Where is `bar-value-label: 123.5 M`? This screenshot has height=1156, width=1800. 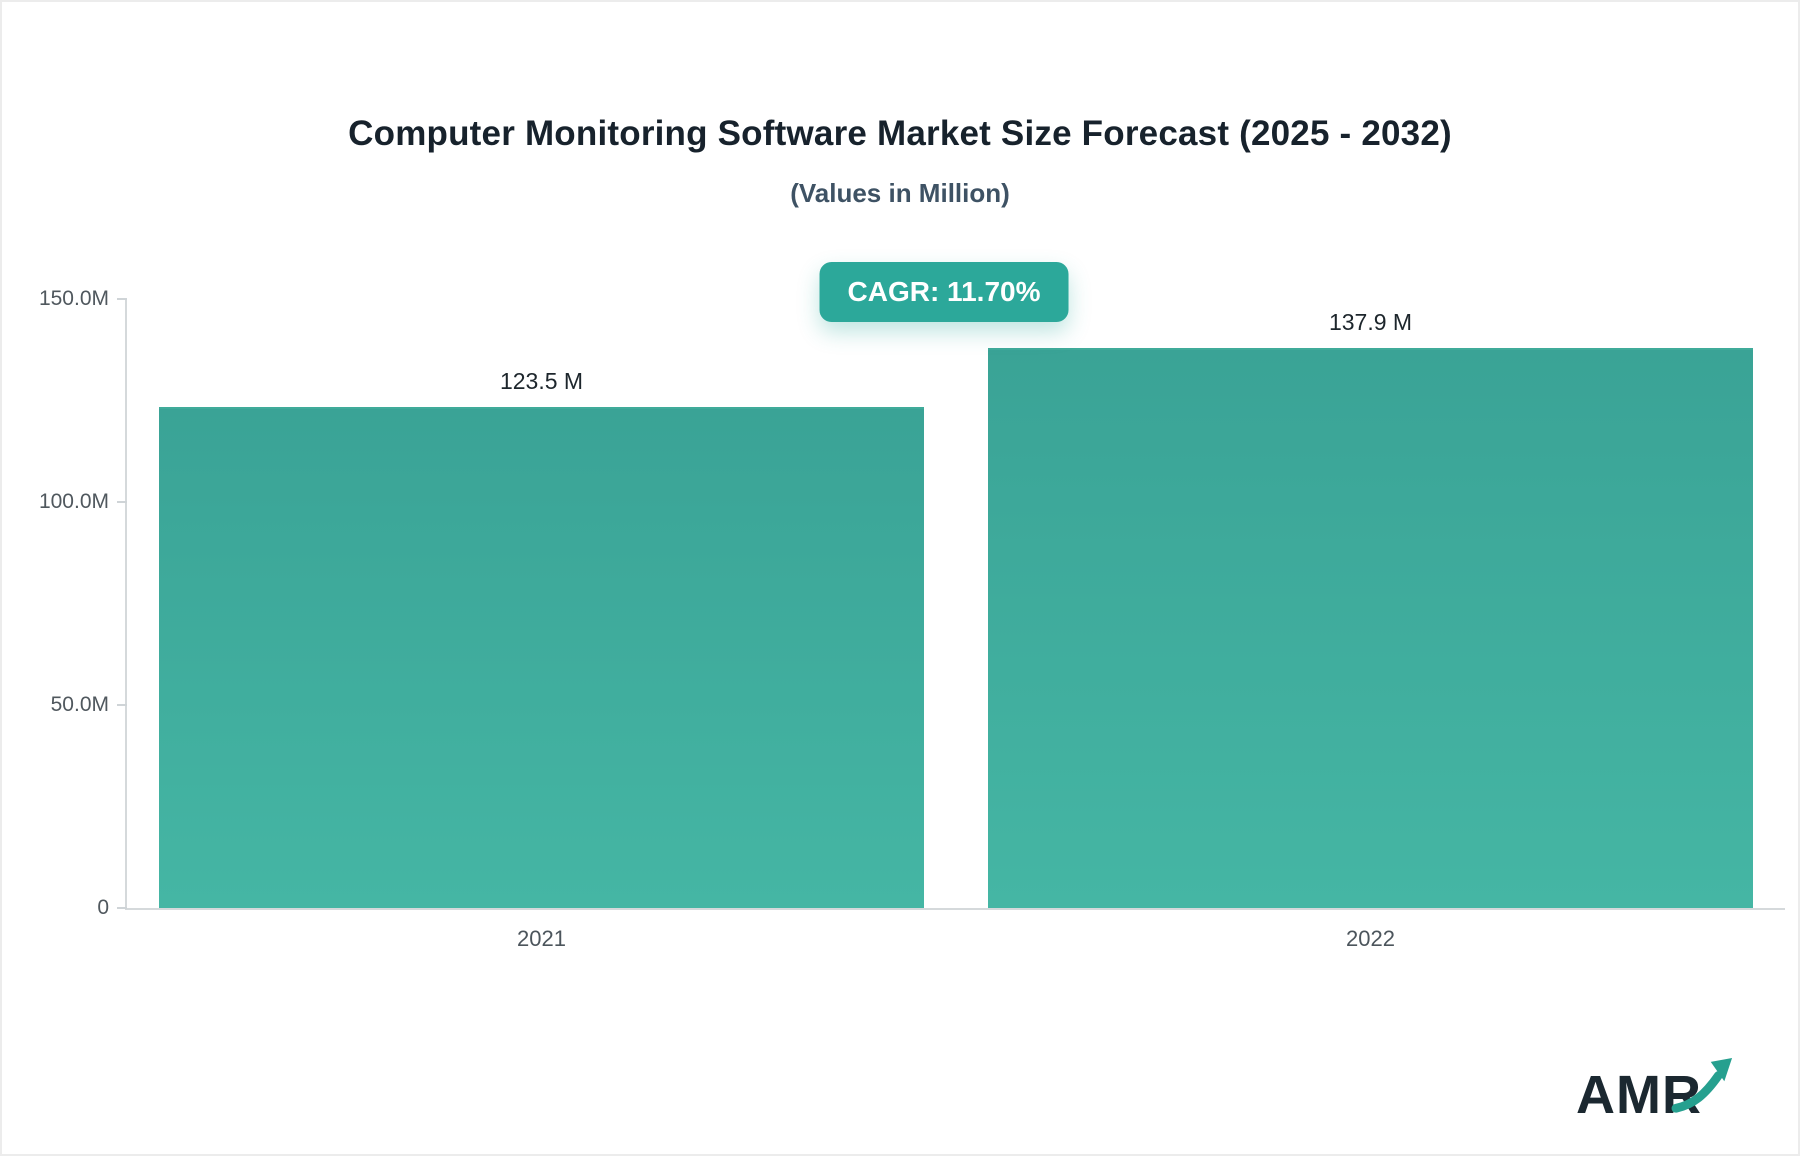 bar-value-label: 123.5 M is located at coordinates (541, 380).